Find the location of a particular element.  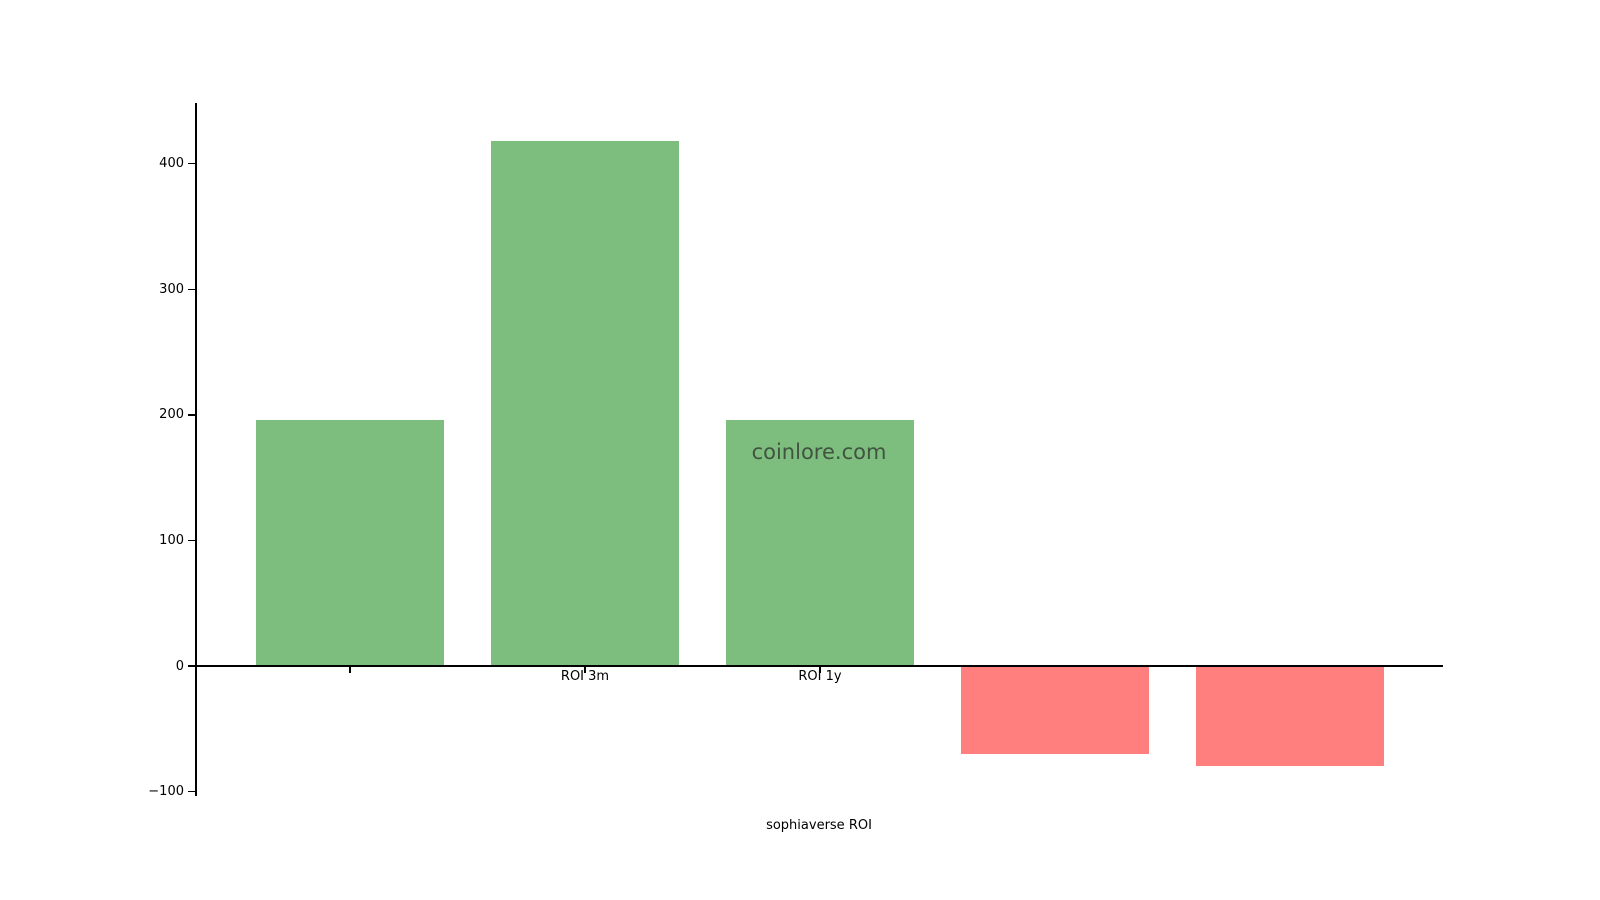

x-tick-label: ROI 3m is located at coordinates (585, 676).